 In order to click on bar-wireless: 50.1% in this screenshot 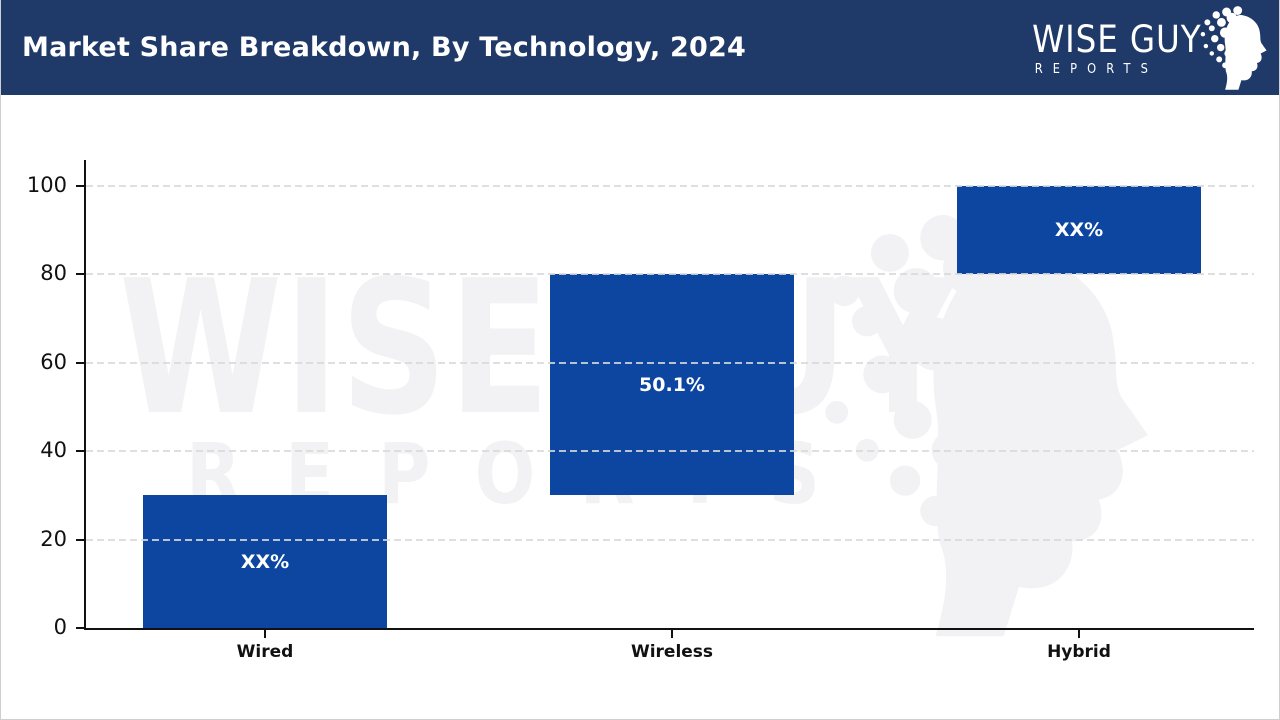, I will do `click(672, 385)`.